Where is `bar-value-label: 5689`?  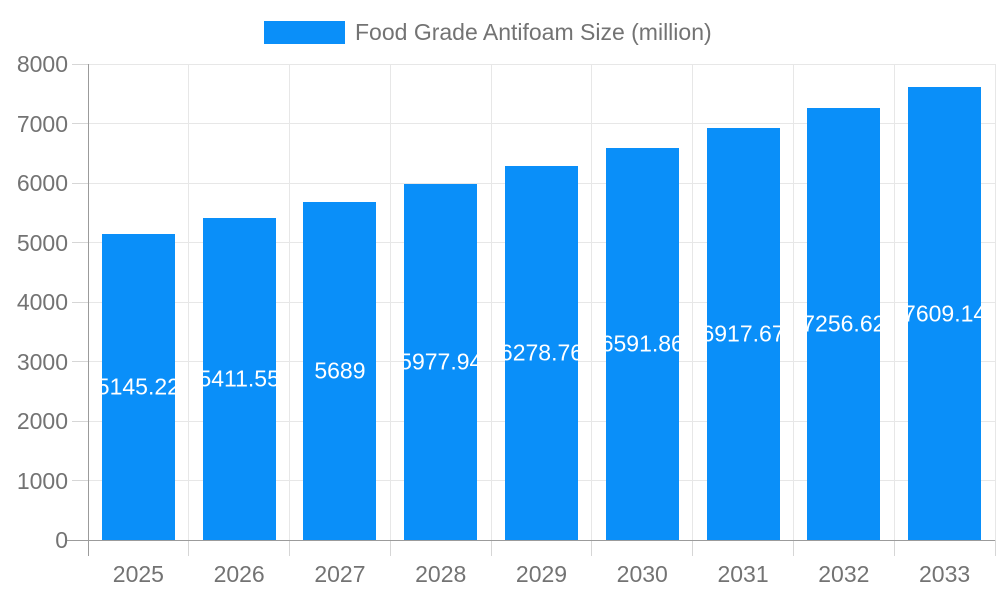 bar-value-label: 5689 is located at coordinates (340, 370).